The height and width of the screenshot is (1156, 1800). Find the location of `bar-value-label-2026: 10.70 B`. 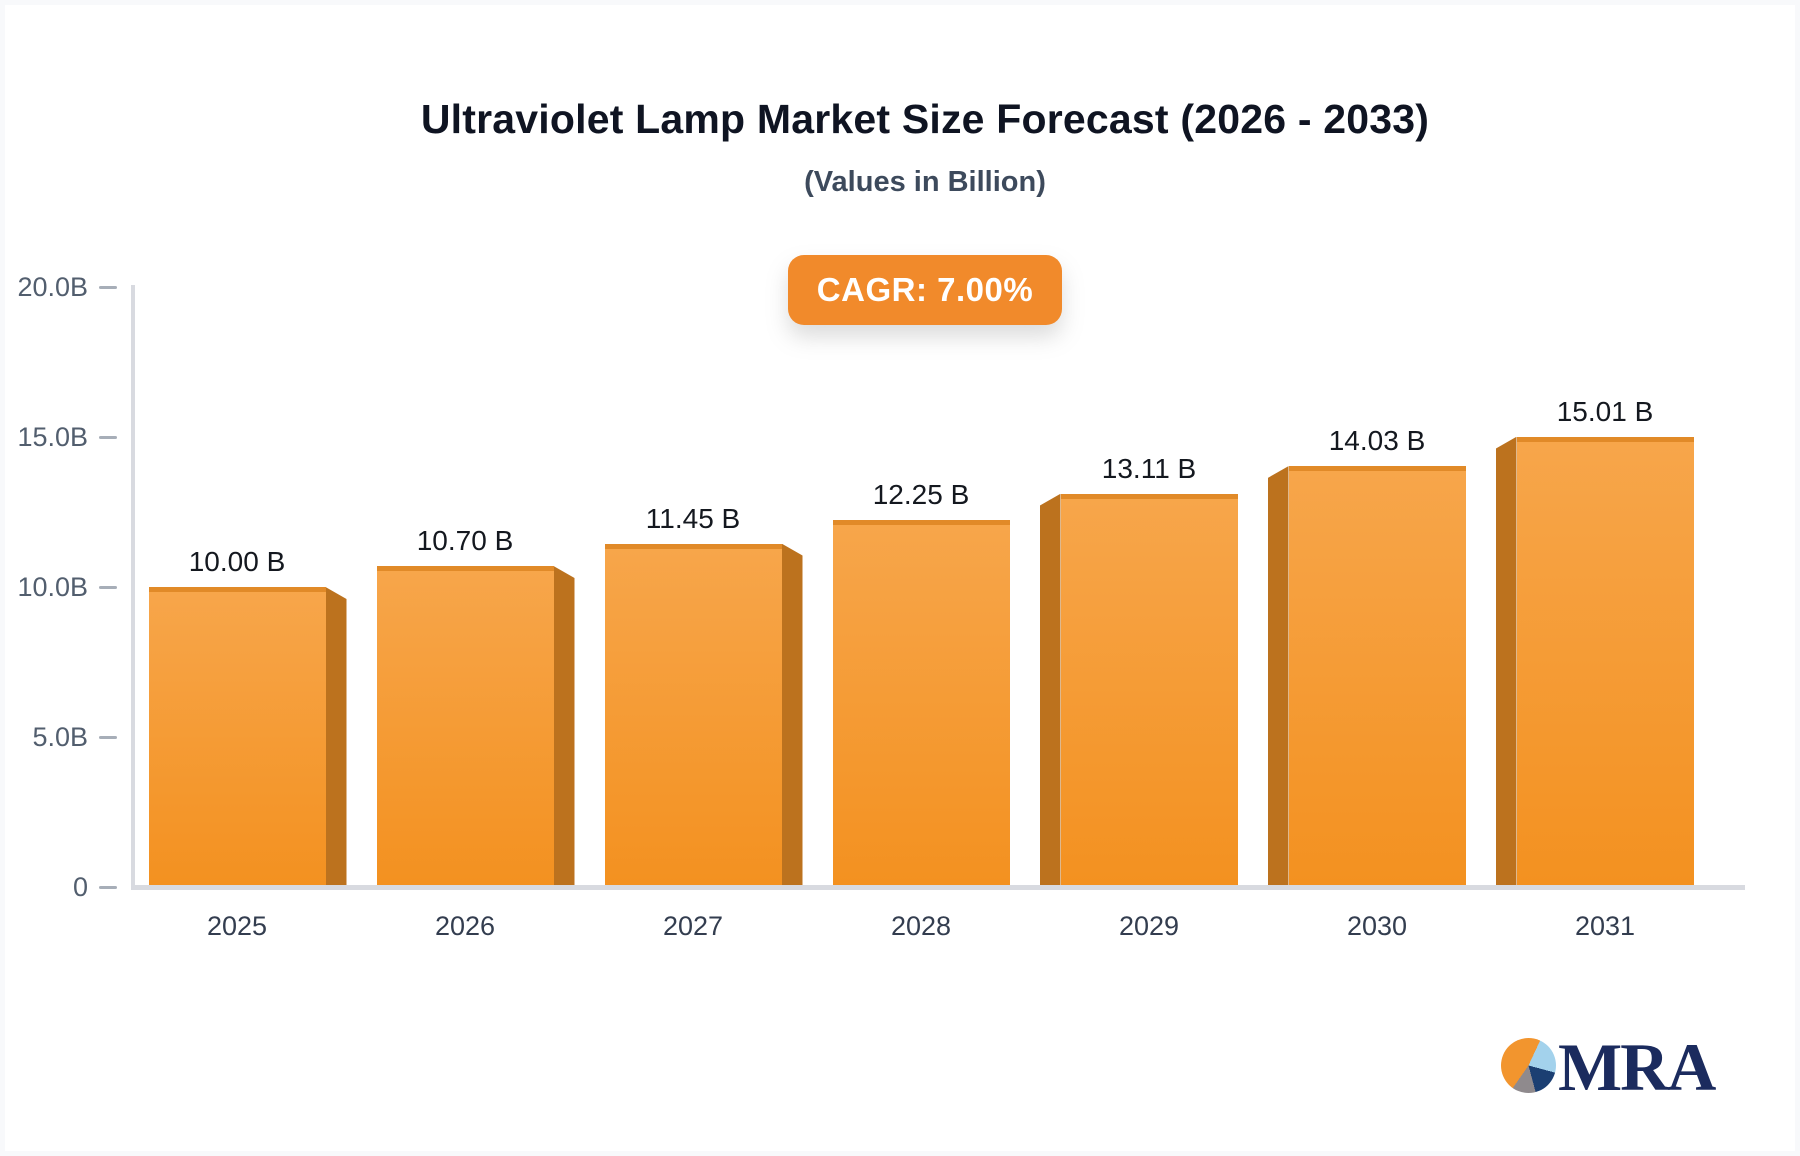

bar-value-label-2026: 10.70 B is located at coordinates (465, 540).